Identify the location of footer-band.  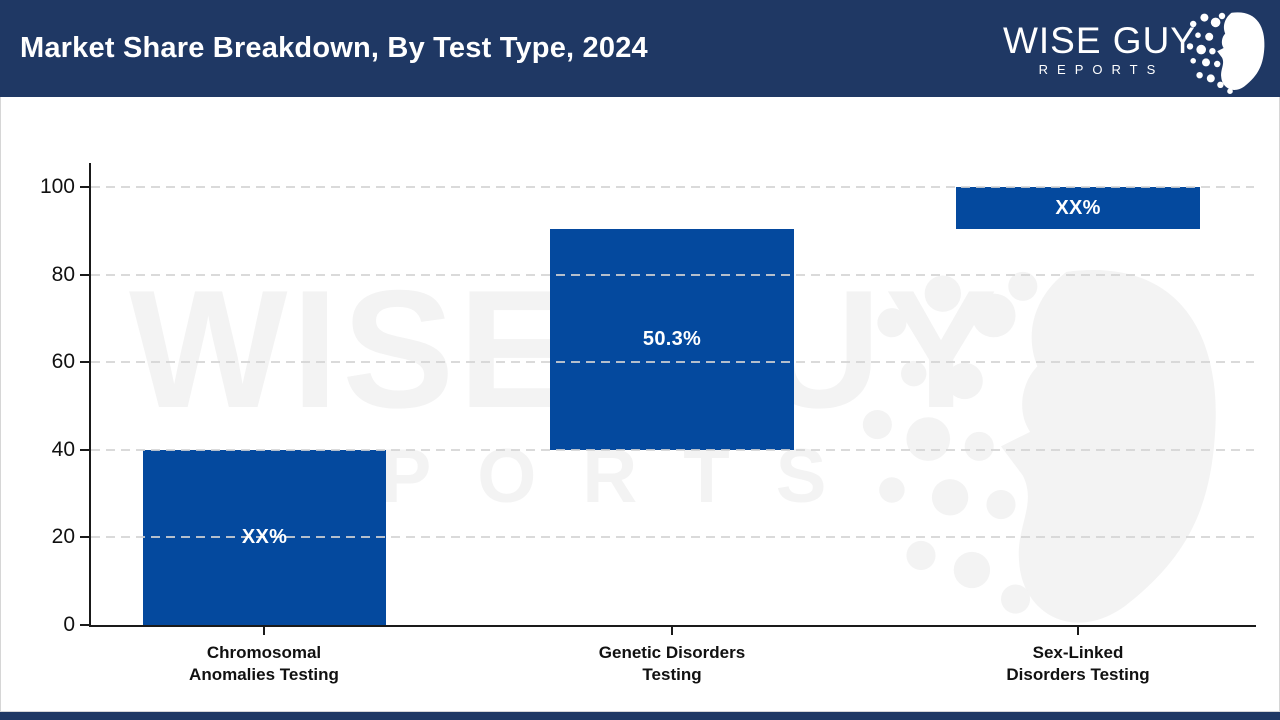
(640, 716).